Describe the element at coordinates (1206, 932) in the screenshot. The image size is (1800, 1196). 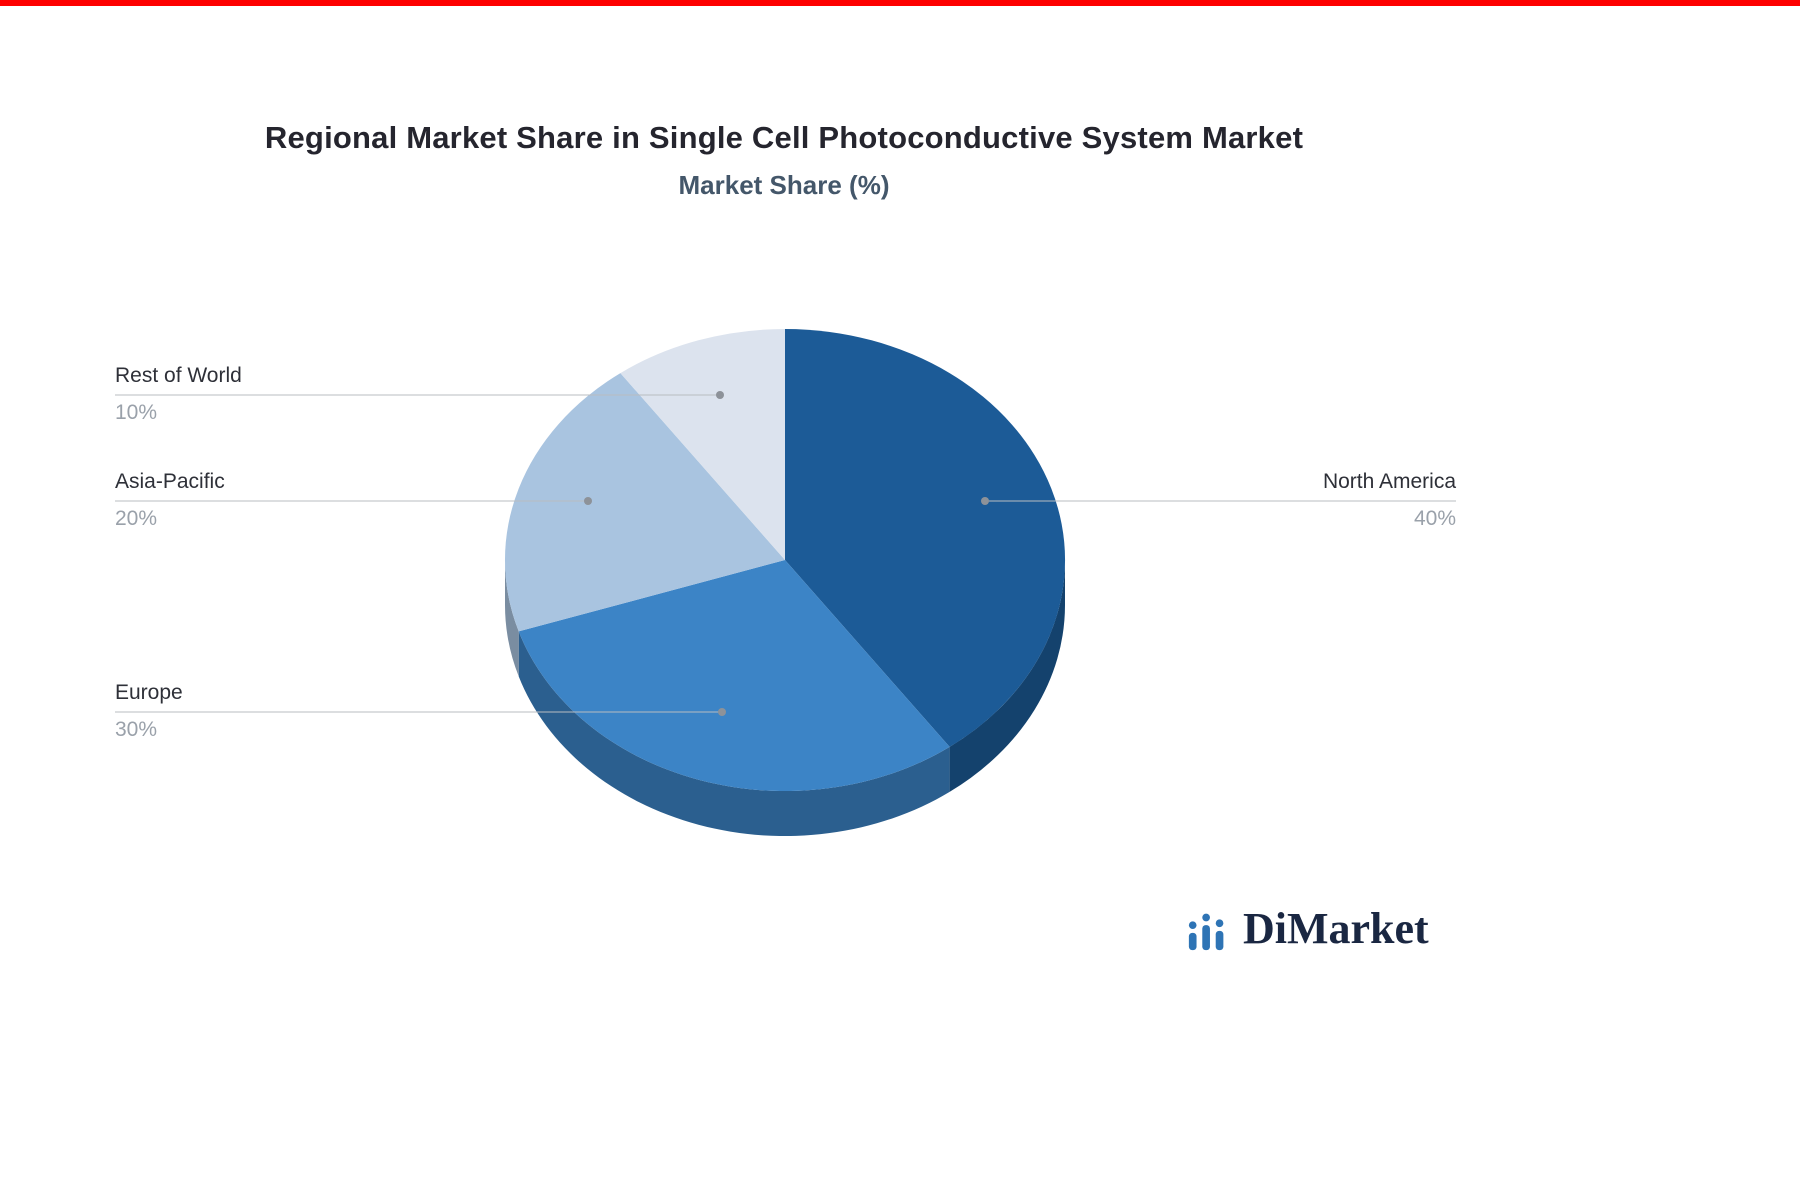
I see `bar-chart-icon` at that location.